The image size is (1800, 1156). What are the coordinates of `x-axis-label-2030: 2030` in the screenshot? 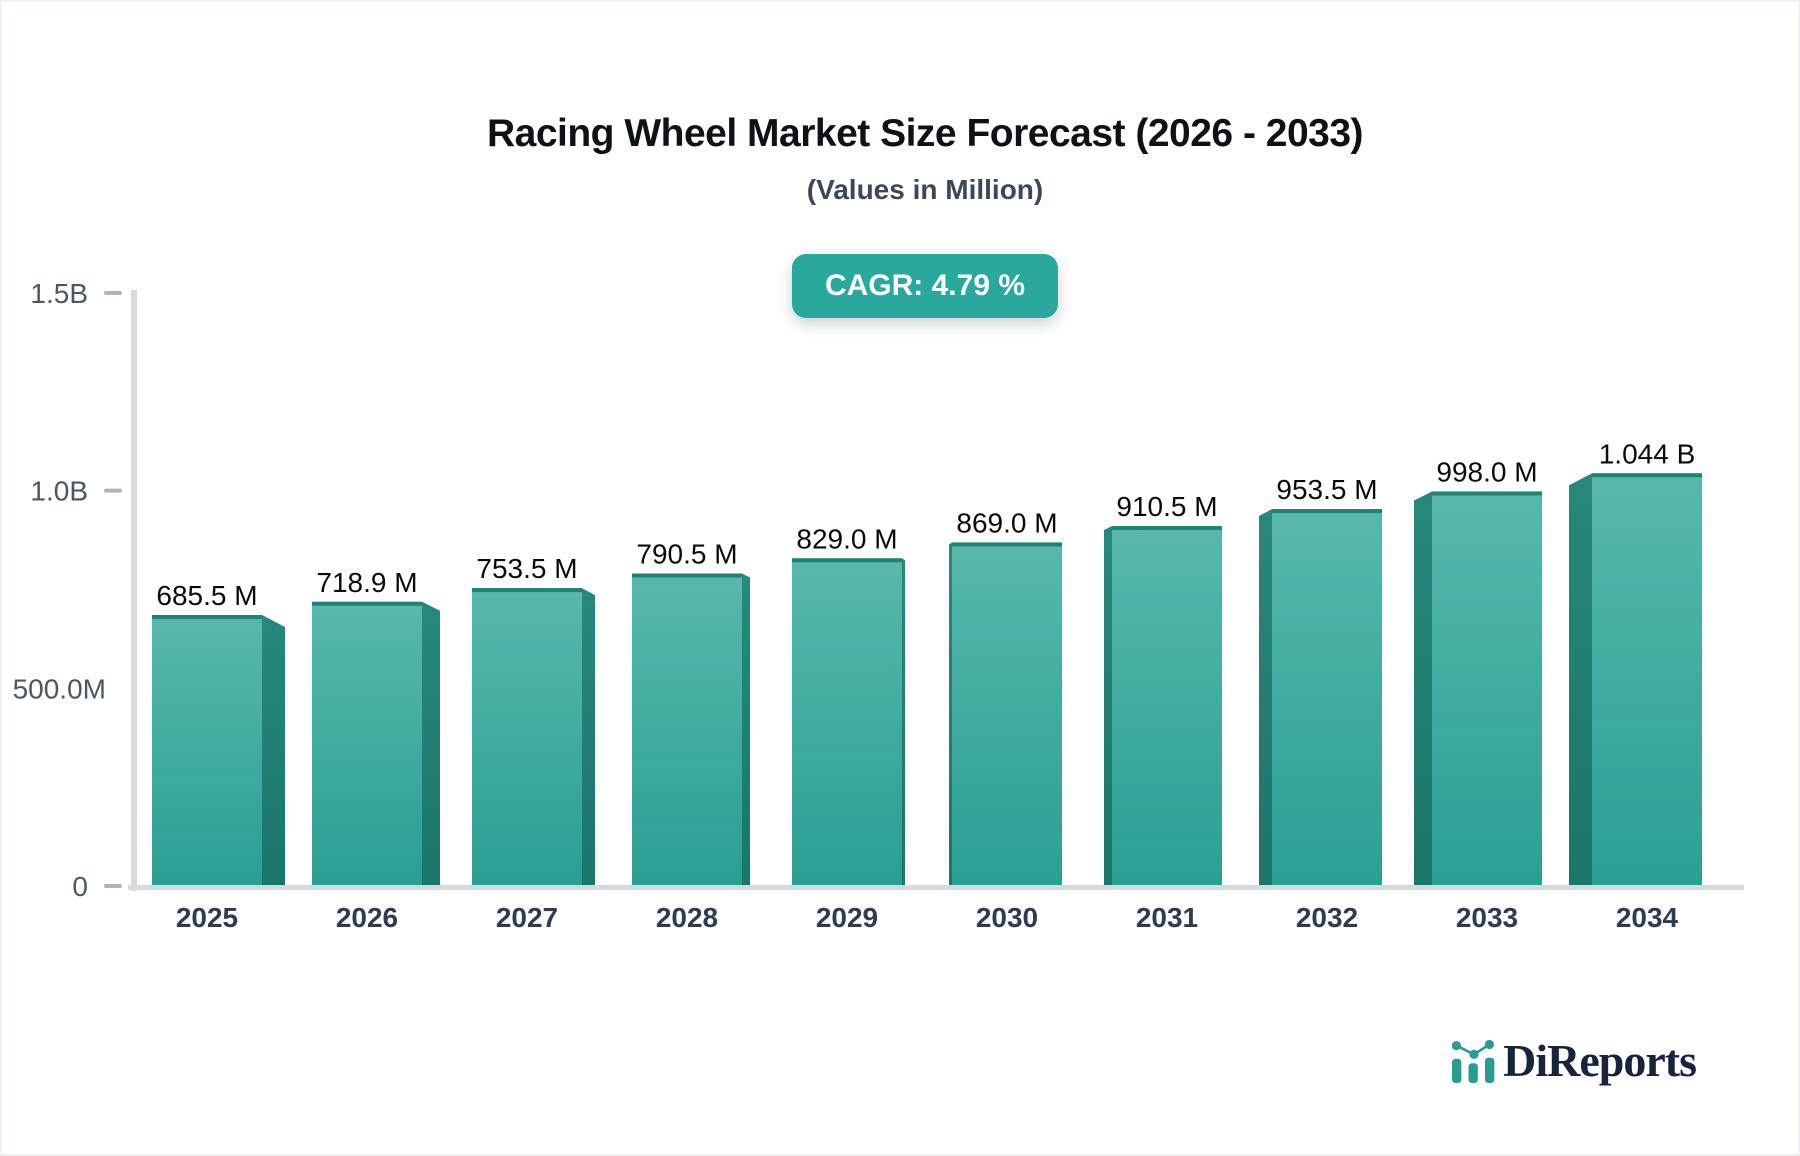 It's located at (1007, 917).